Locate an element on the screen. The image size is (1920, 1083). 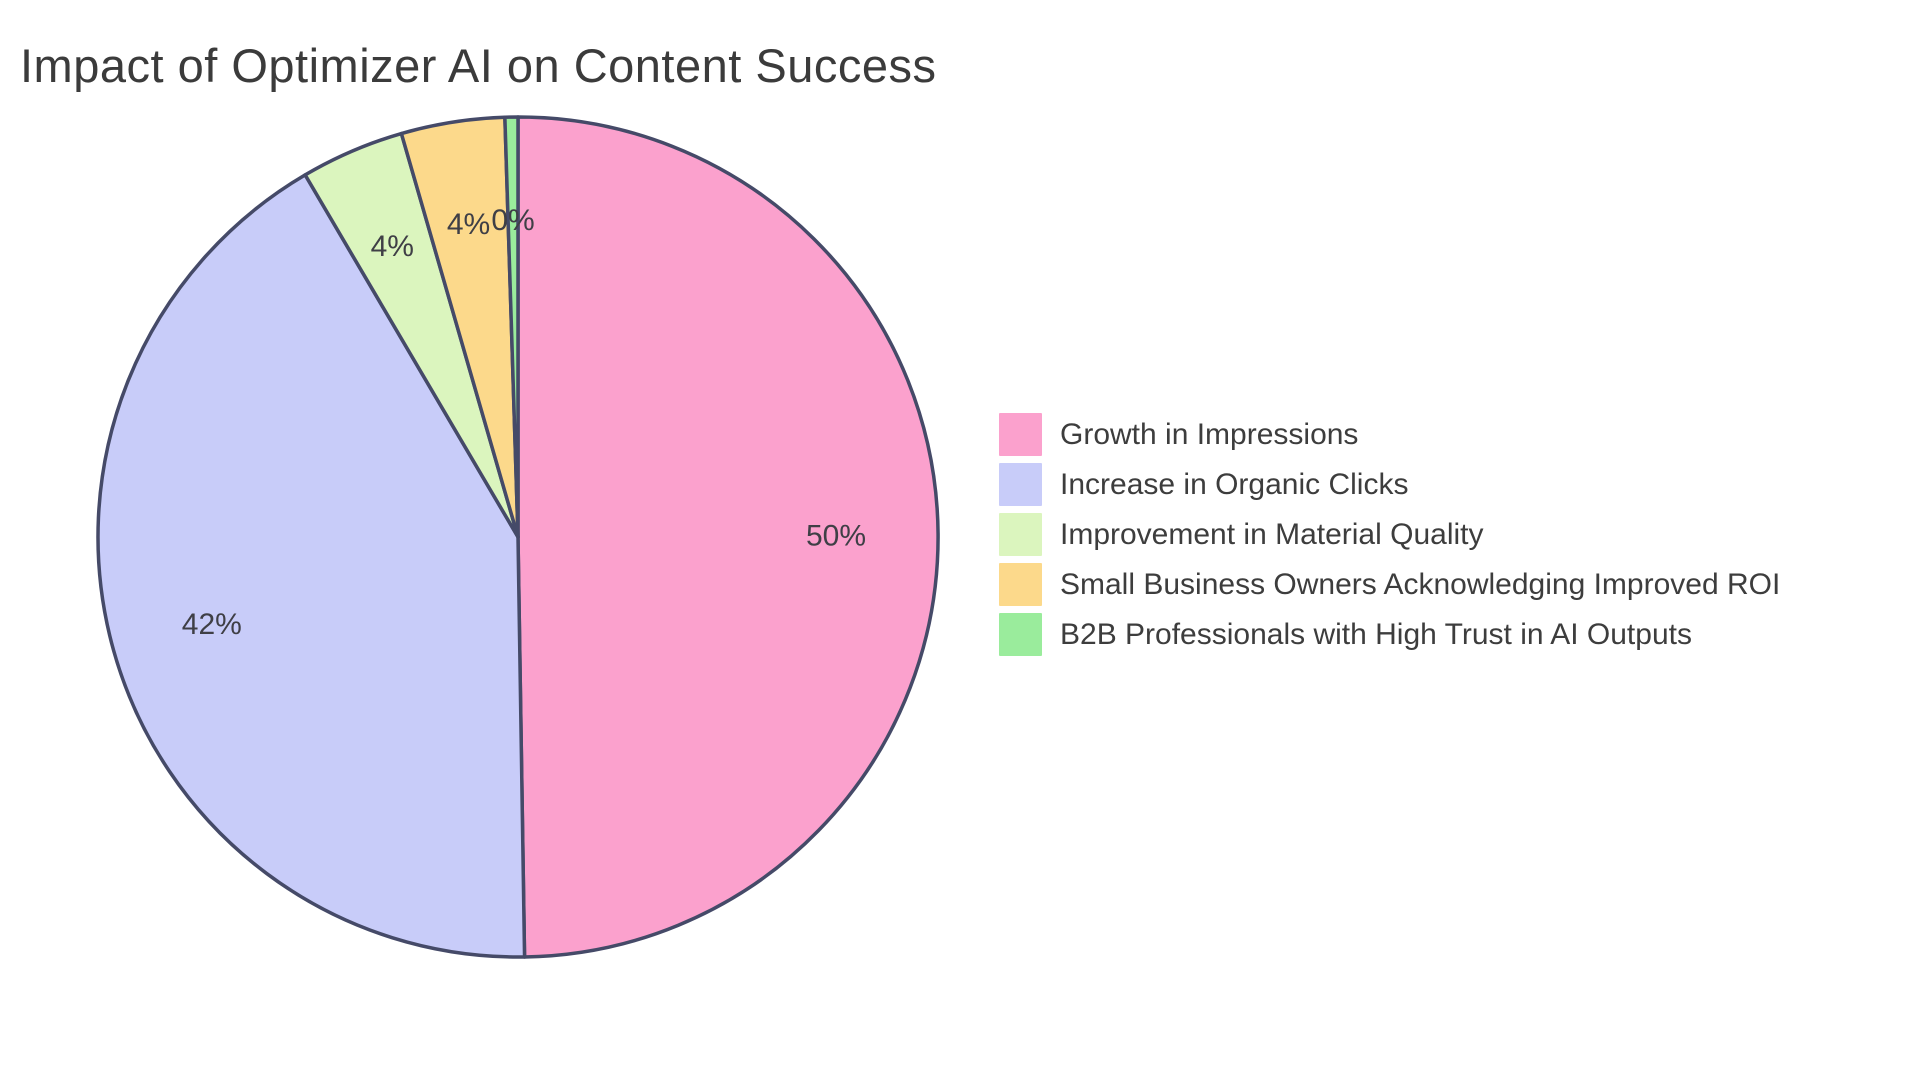
pie-slice-label-1: 42% is located at coordinates (212, 624).